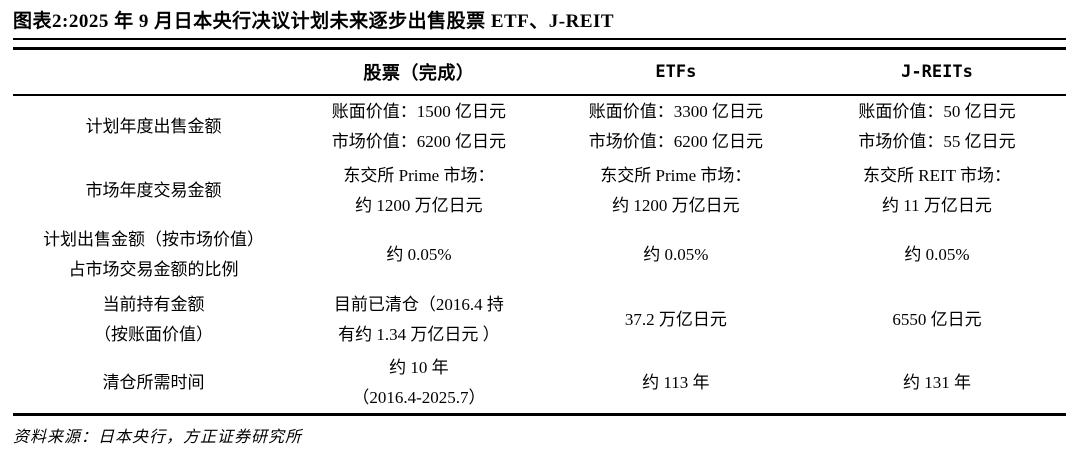 Image resolution: width=1080 pixels, height=452 pixels. What do you see at coordinates (675, 126) in the screenshot?
I see `cell-etfs: 账面价值：3300 亿日元 市场价值：6200 亿日元` at bounding box center [675, 126].